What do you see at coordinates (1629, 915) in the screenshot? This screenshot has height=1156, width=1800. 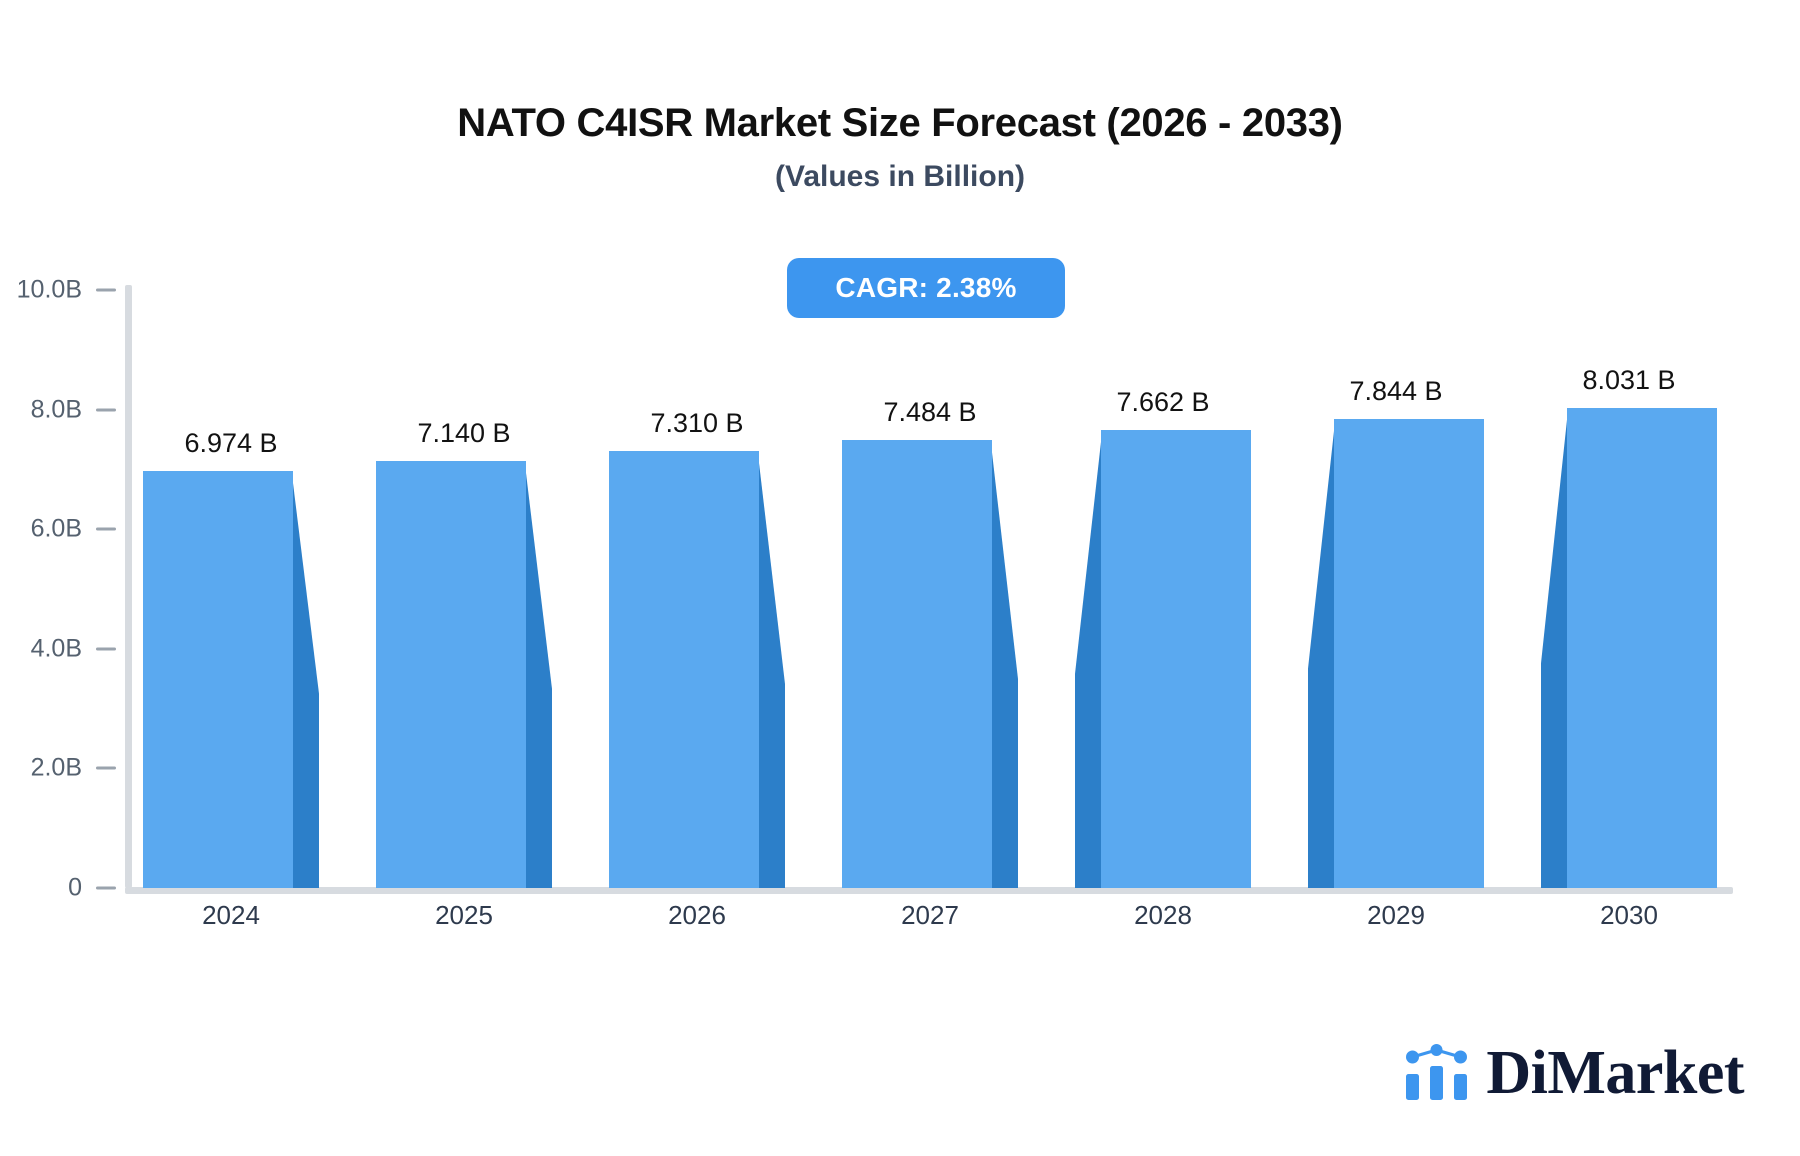 I see `x-axis-tick-label: 2030` at bounding box center [1629, 915].